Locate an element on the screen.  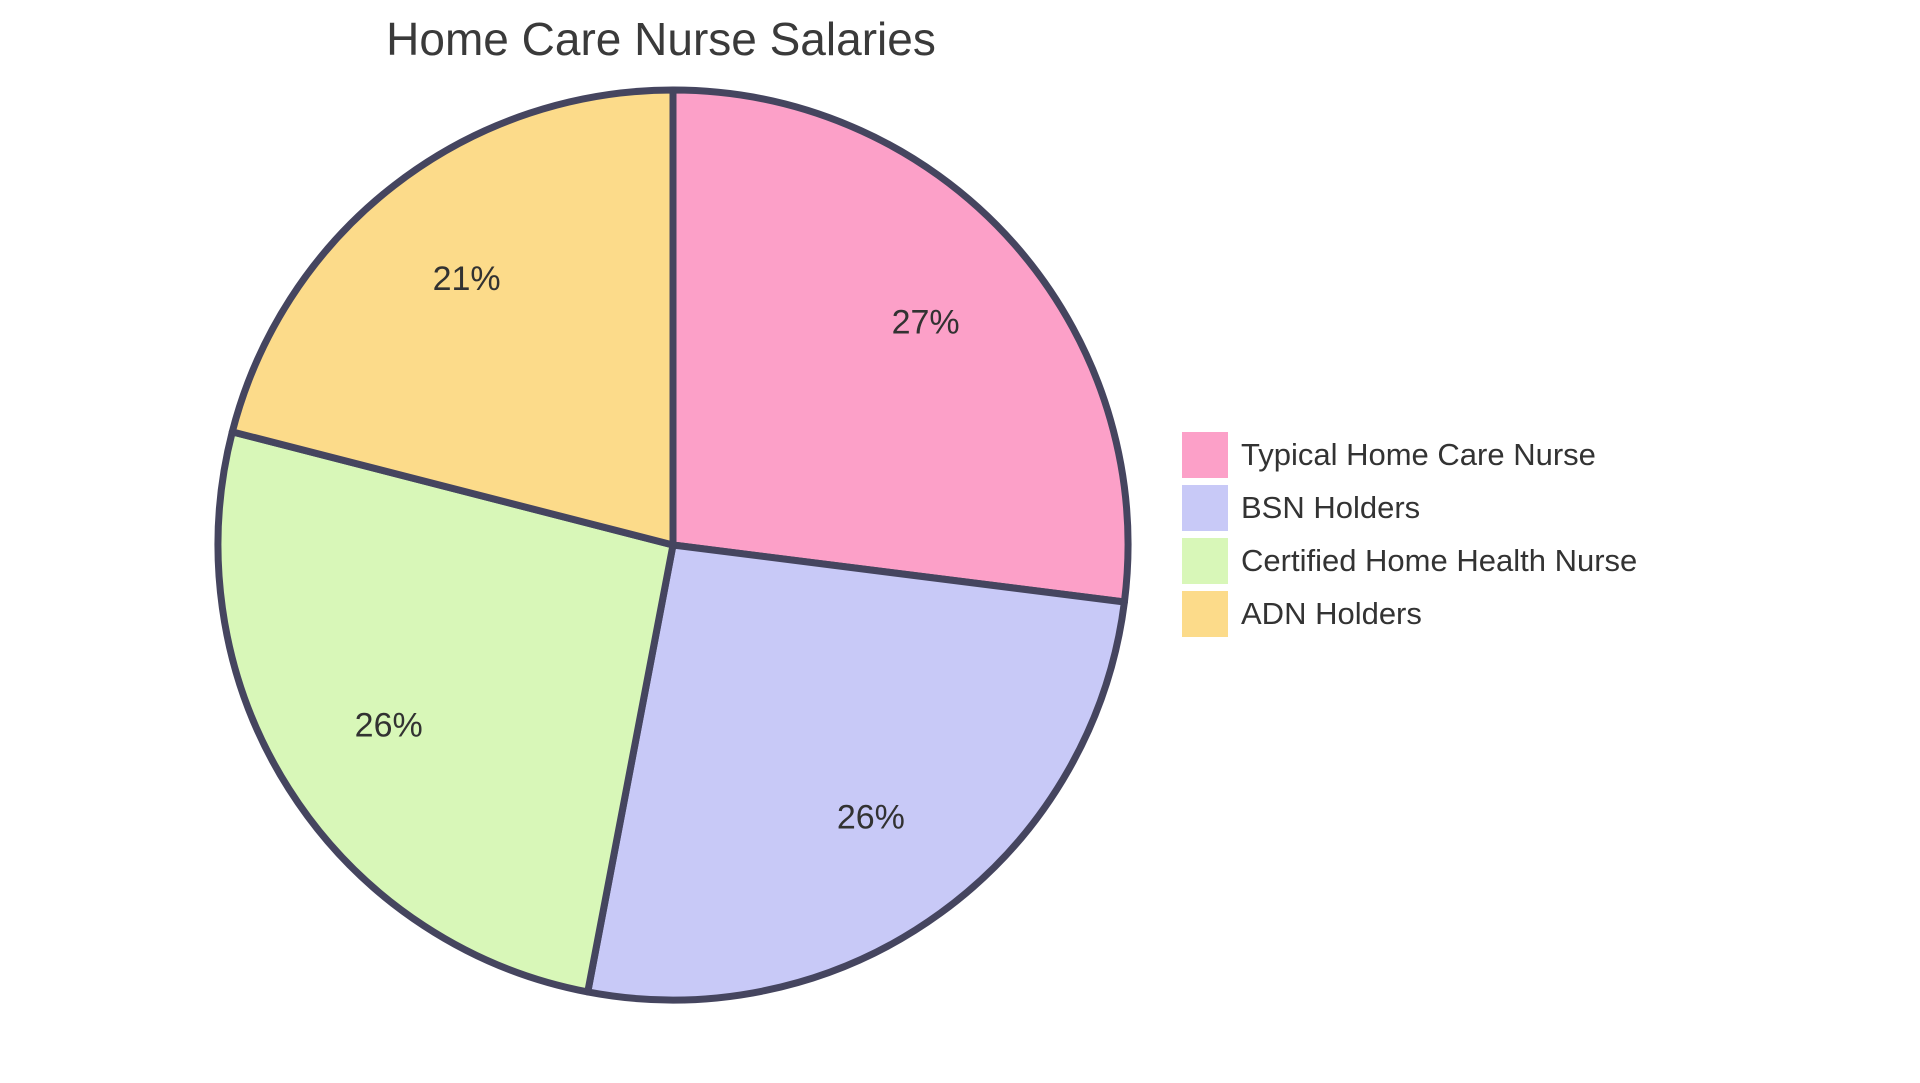
slice-percent-label: 21% is located at coordinates (467, 279).